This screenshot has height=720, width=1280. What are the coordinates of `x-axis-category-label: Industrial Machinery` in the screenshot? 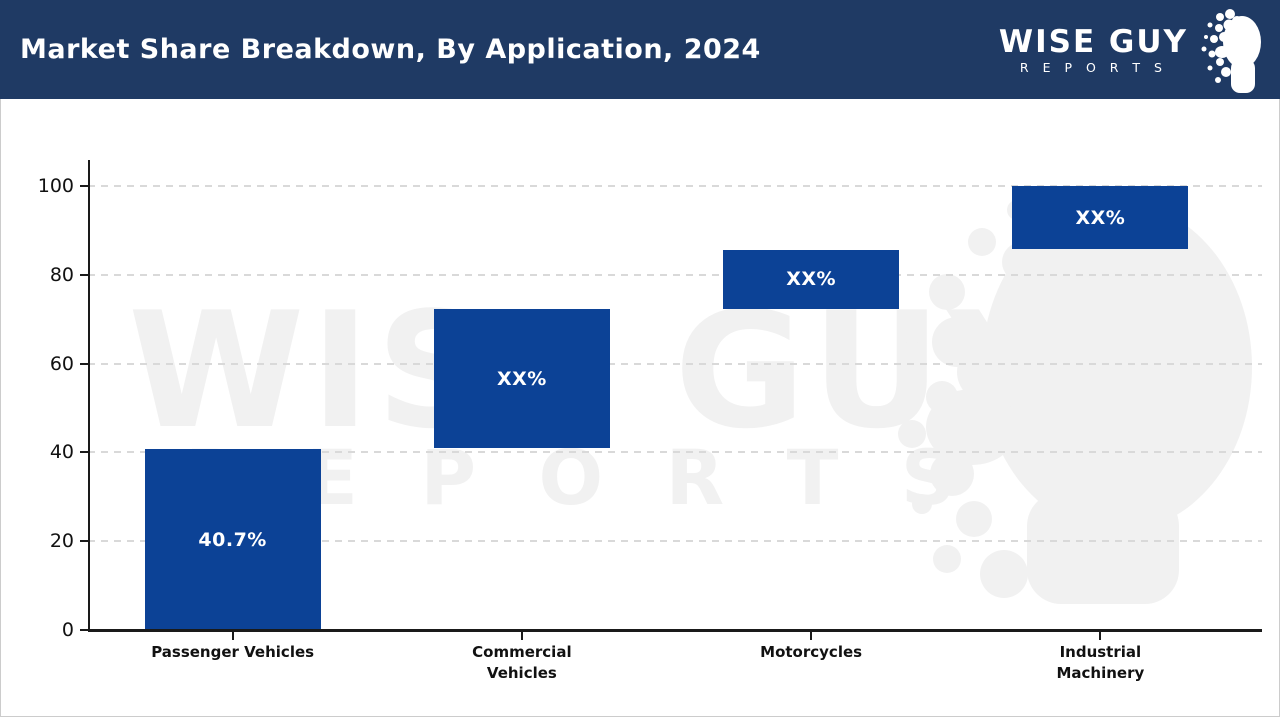 It's located at (1100, 662).